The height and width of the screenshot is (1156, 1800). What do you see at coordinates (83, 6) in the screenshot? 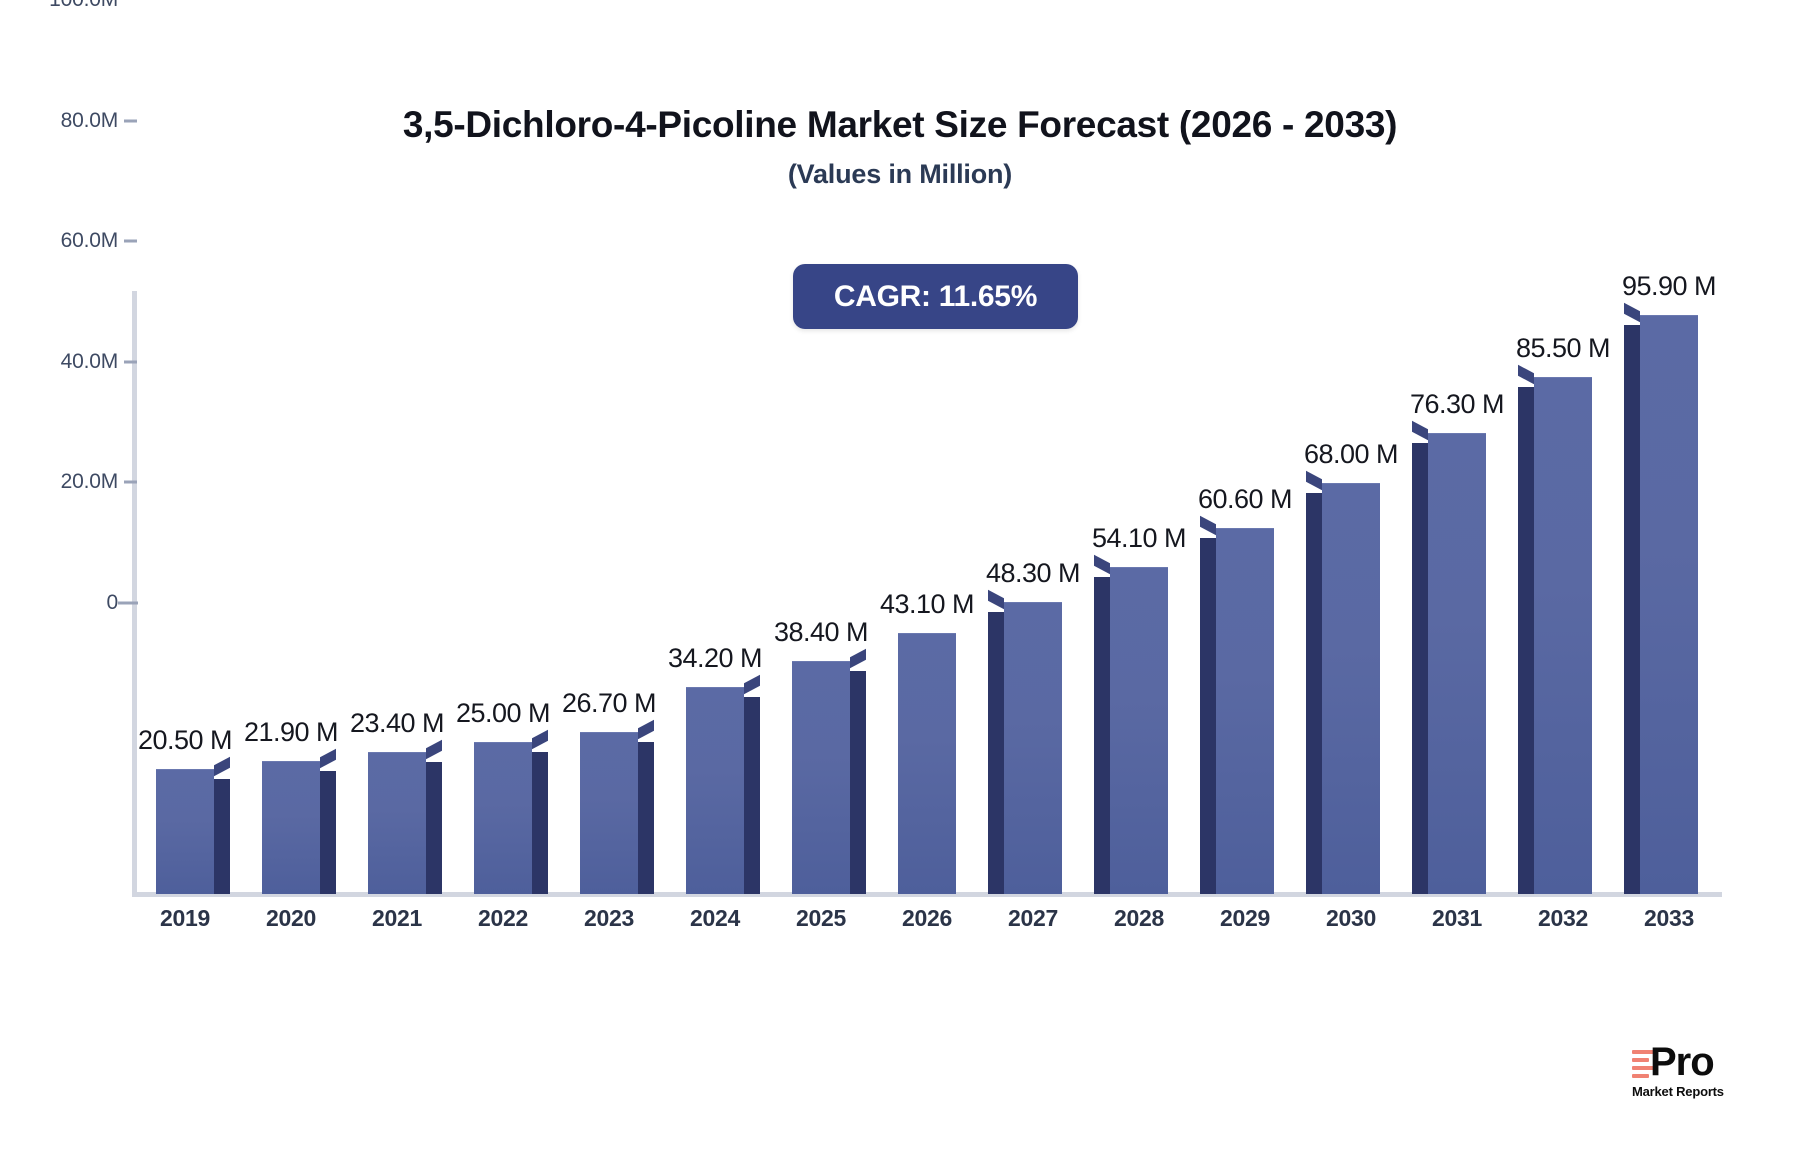
I see `y-axis-tick-label: 100.0M` at bounding box center [83, 6].